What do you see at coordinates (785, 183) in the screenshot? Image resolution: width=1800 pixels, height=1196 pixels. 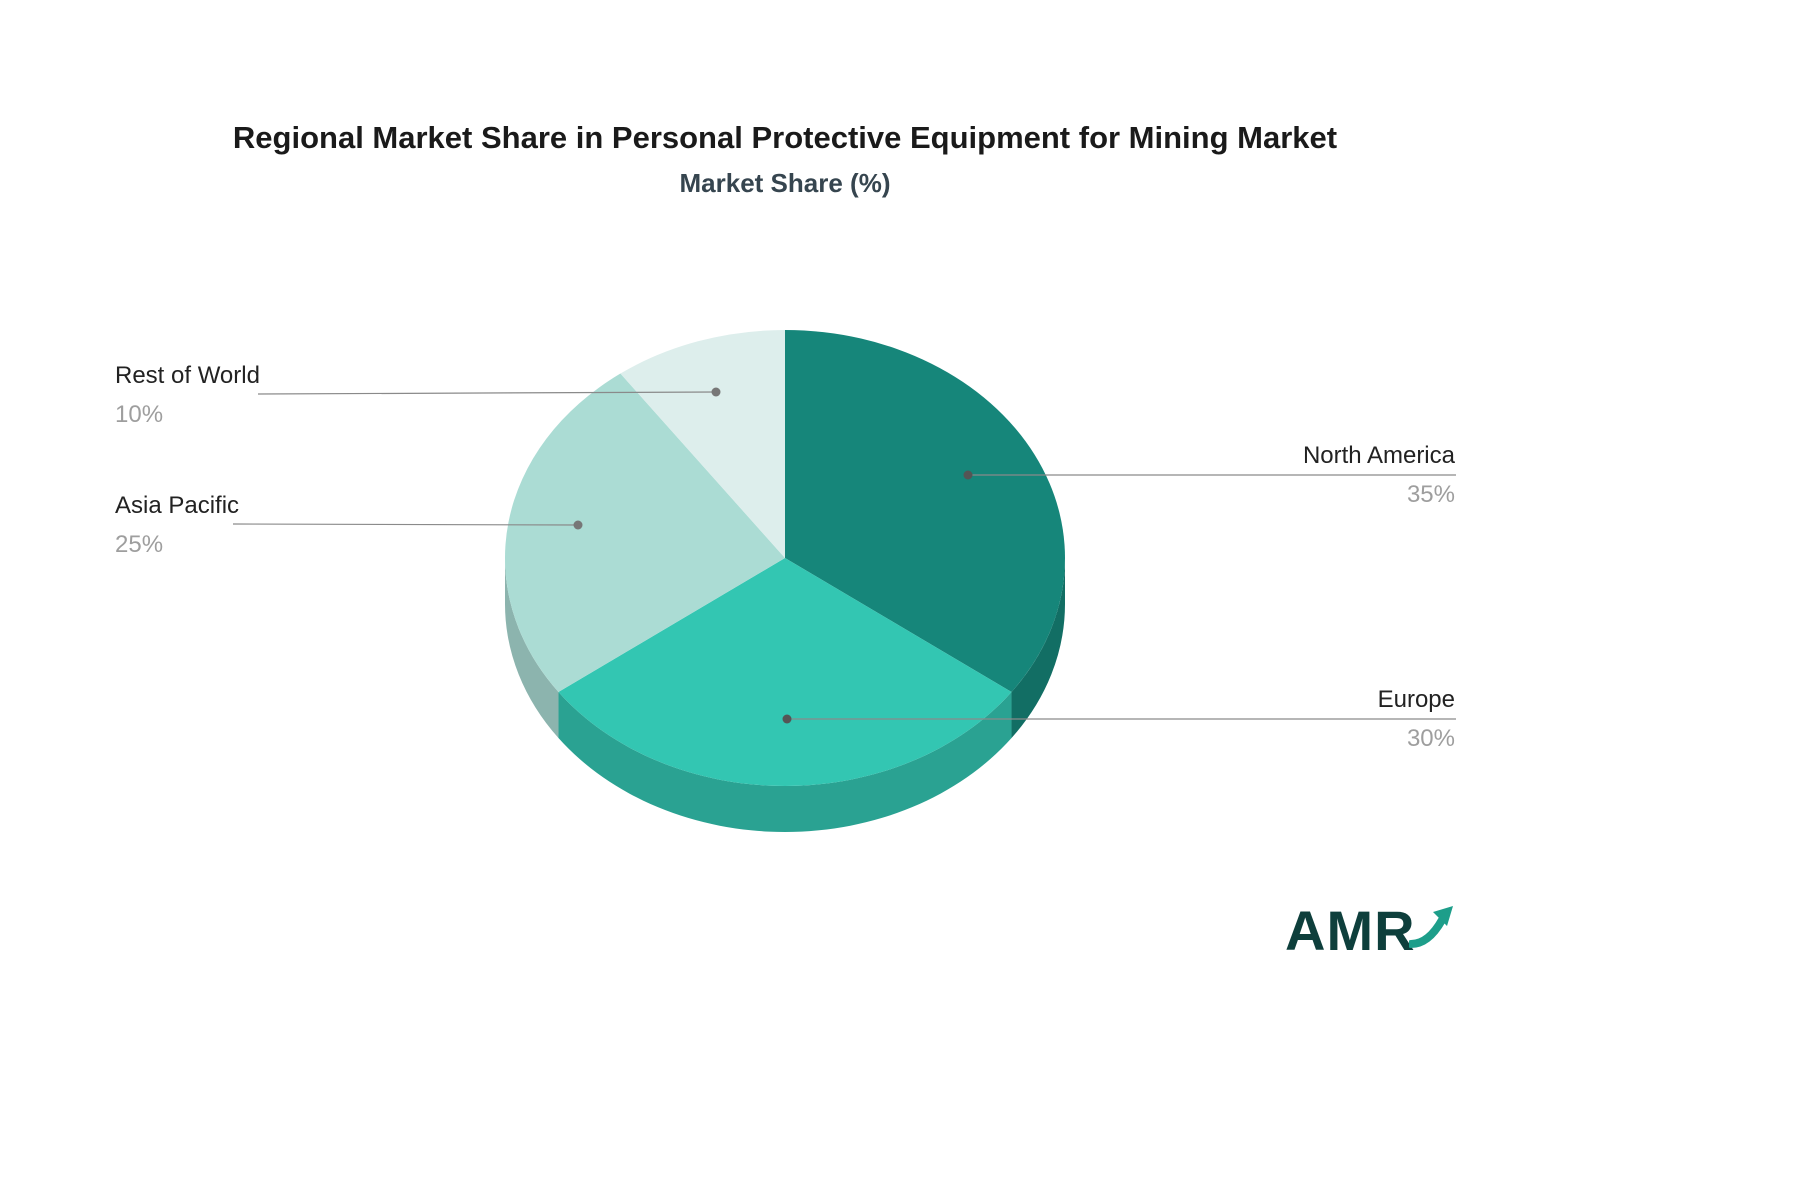 I see `chart-subtitle: Market Share (%)` at bounding box center [785, 183].